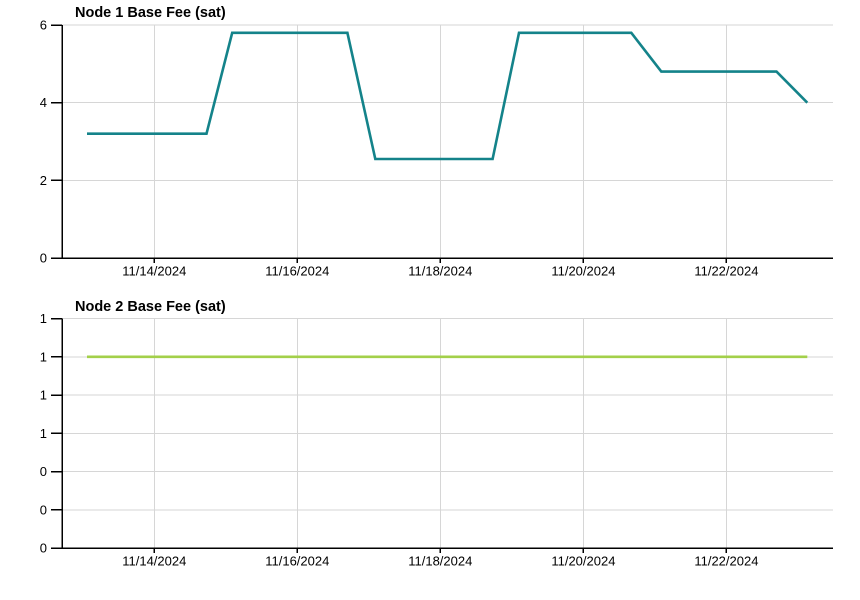 Image resolution: width=860 pixels, height=600 pixels. Describe the element at coordinates (43, 180) in the screenshot. I see `y-tick-label: 2` at that location.